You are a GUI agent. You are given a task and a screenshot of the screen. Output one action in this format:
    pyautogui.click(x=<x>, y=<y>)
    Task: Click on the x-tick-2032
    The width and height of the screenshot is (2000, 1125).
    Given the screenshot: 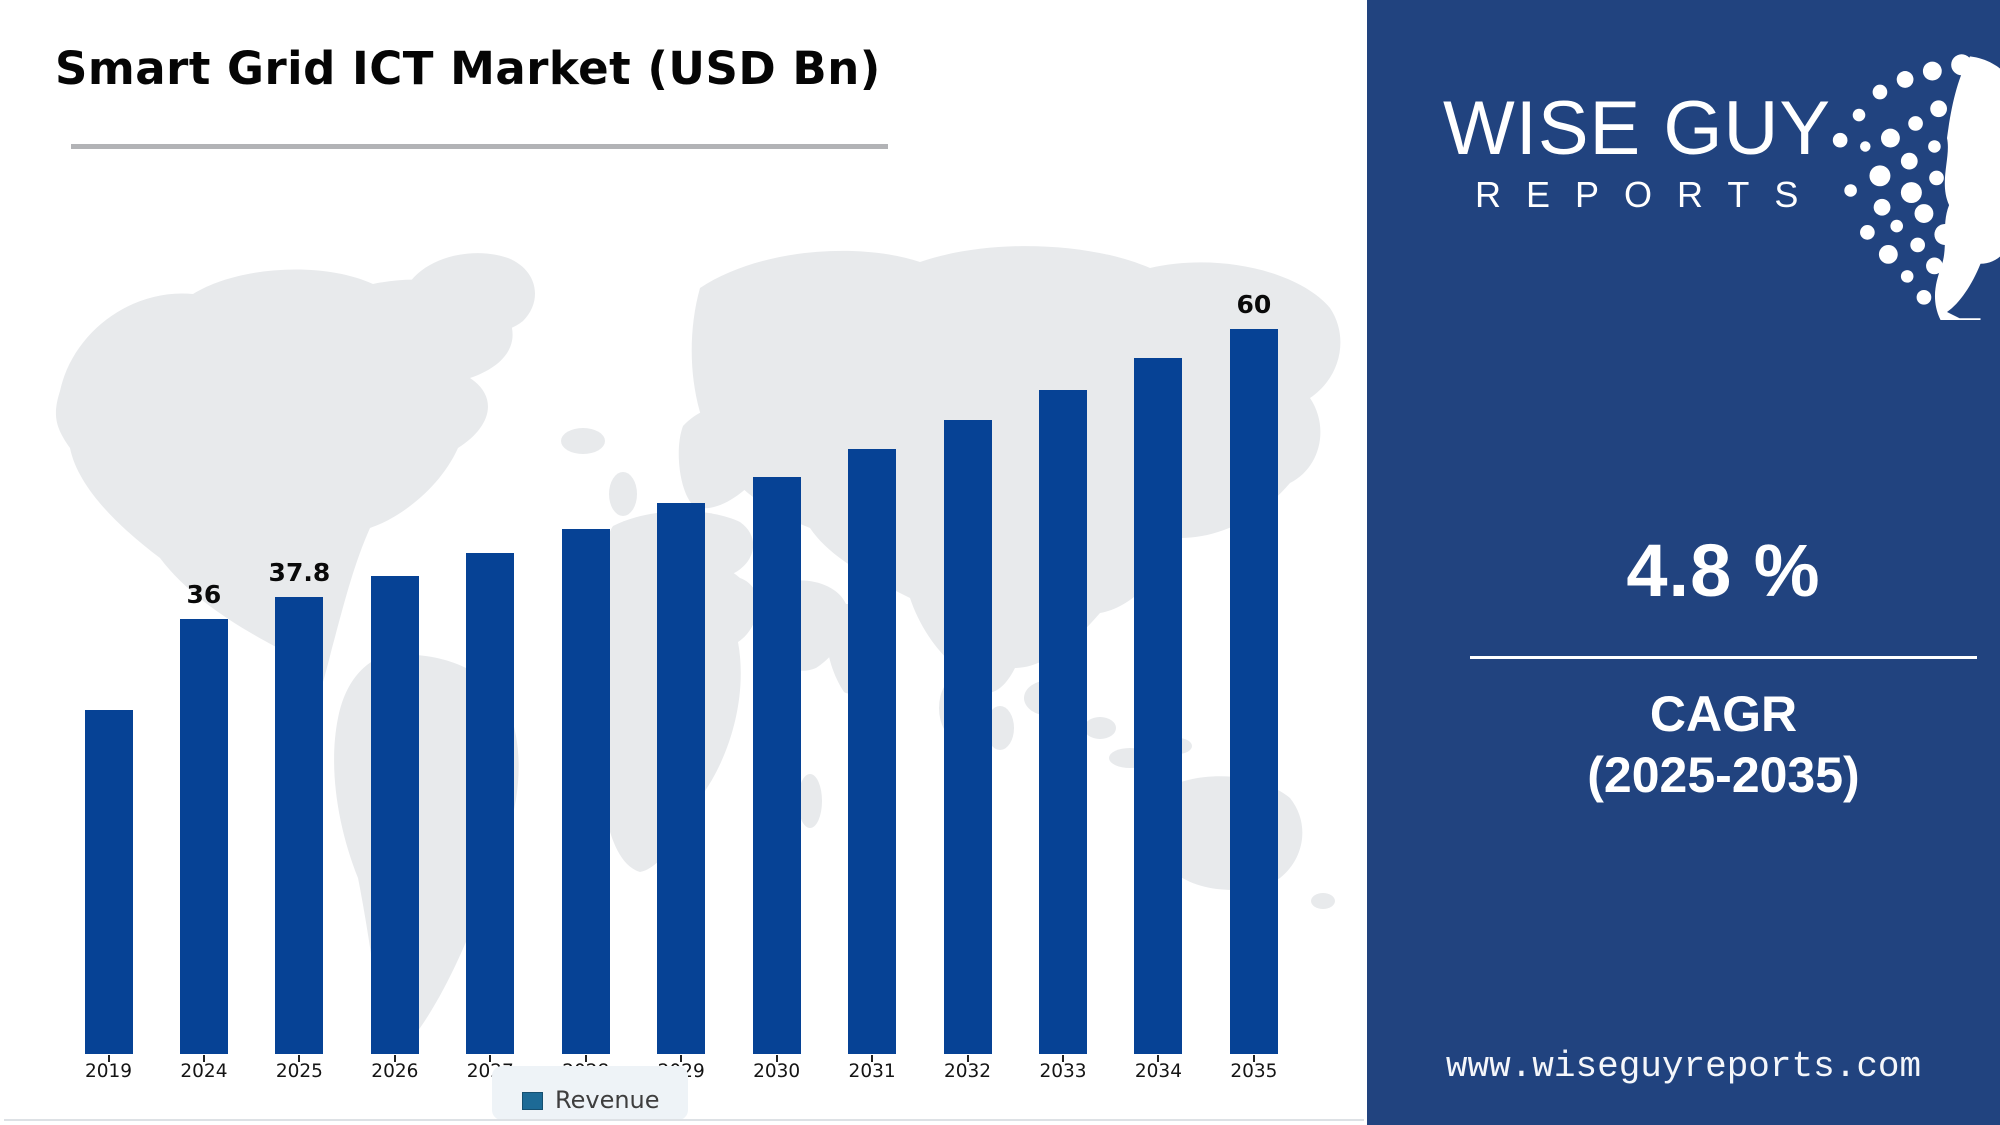 What is the action you would take?
    pyautogui.click(x=967, y=1058)
    